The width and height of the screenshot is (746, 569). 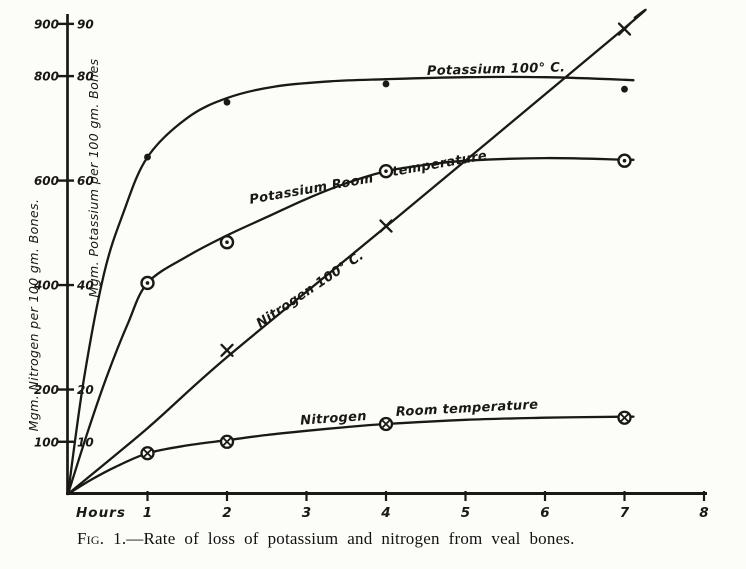 What do you see at coordinates (496, 69) in the screenshot?
I see `curve-label-potassium-100: Potassium 100° C.` at bounding box center [496, 69].